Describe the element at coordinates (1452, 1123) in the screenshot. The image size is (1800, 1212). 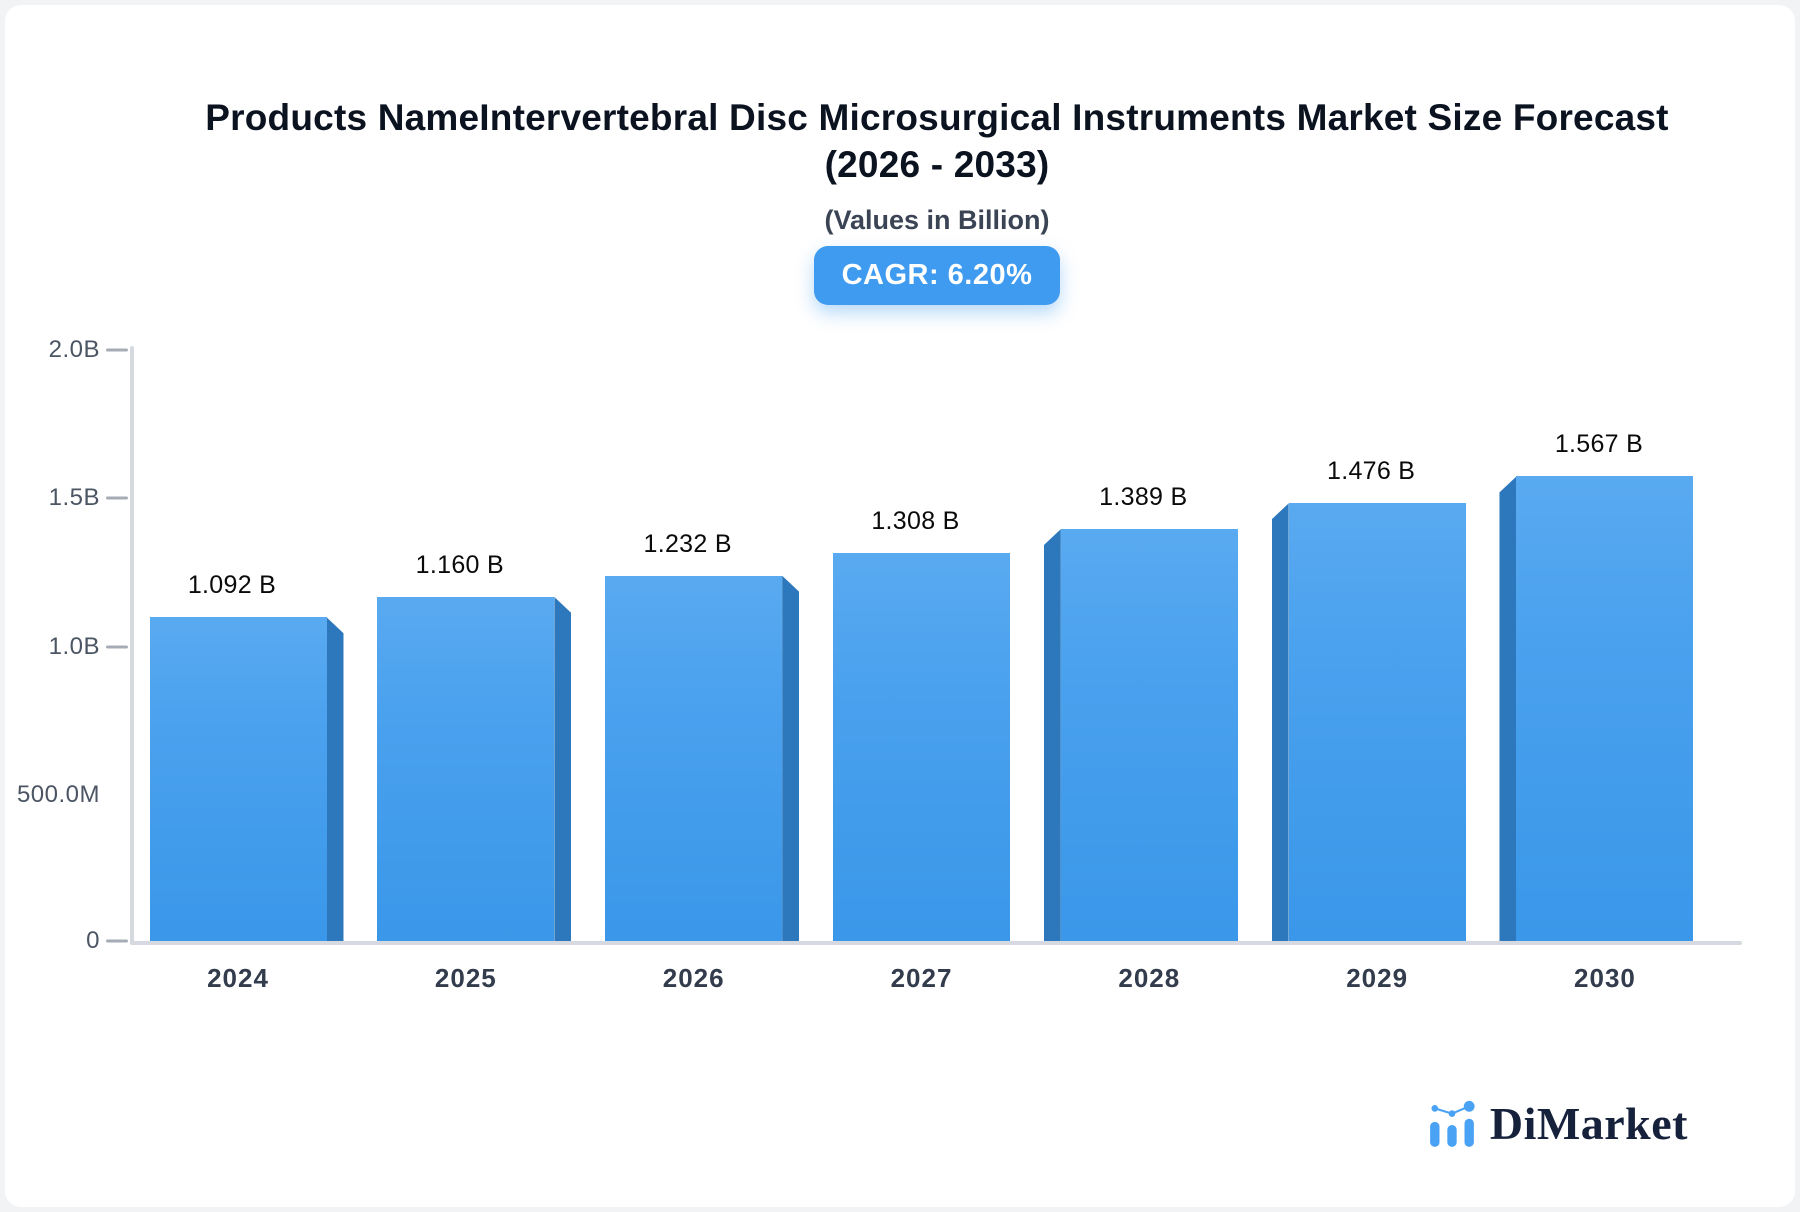
I see `bar-line-chart-icon` at that location.